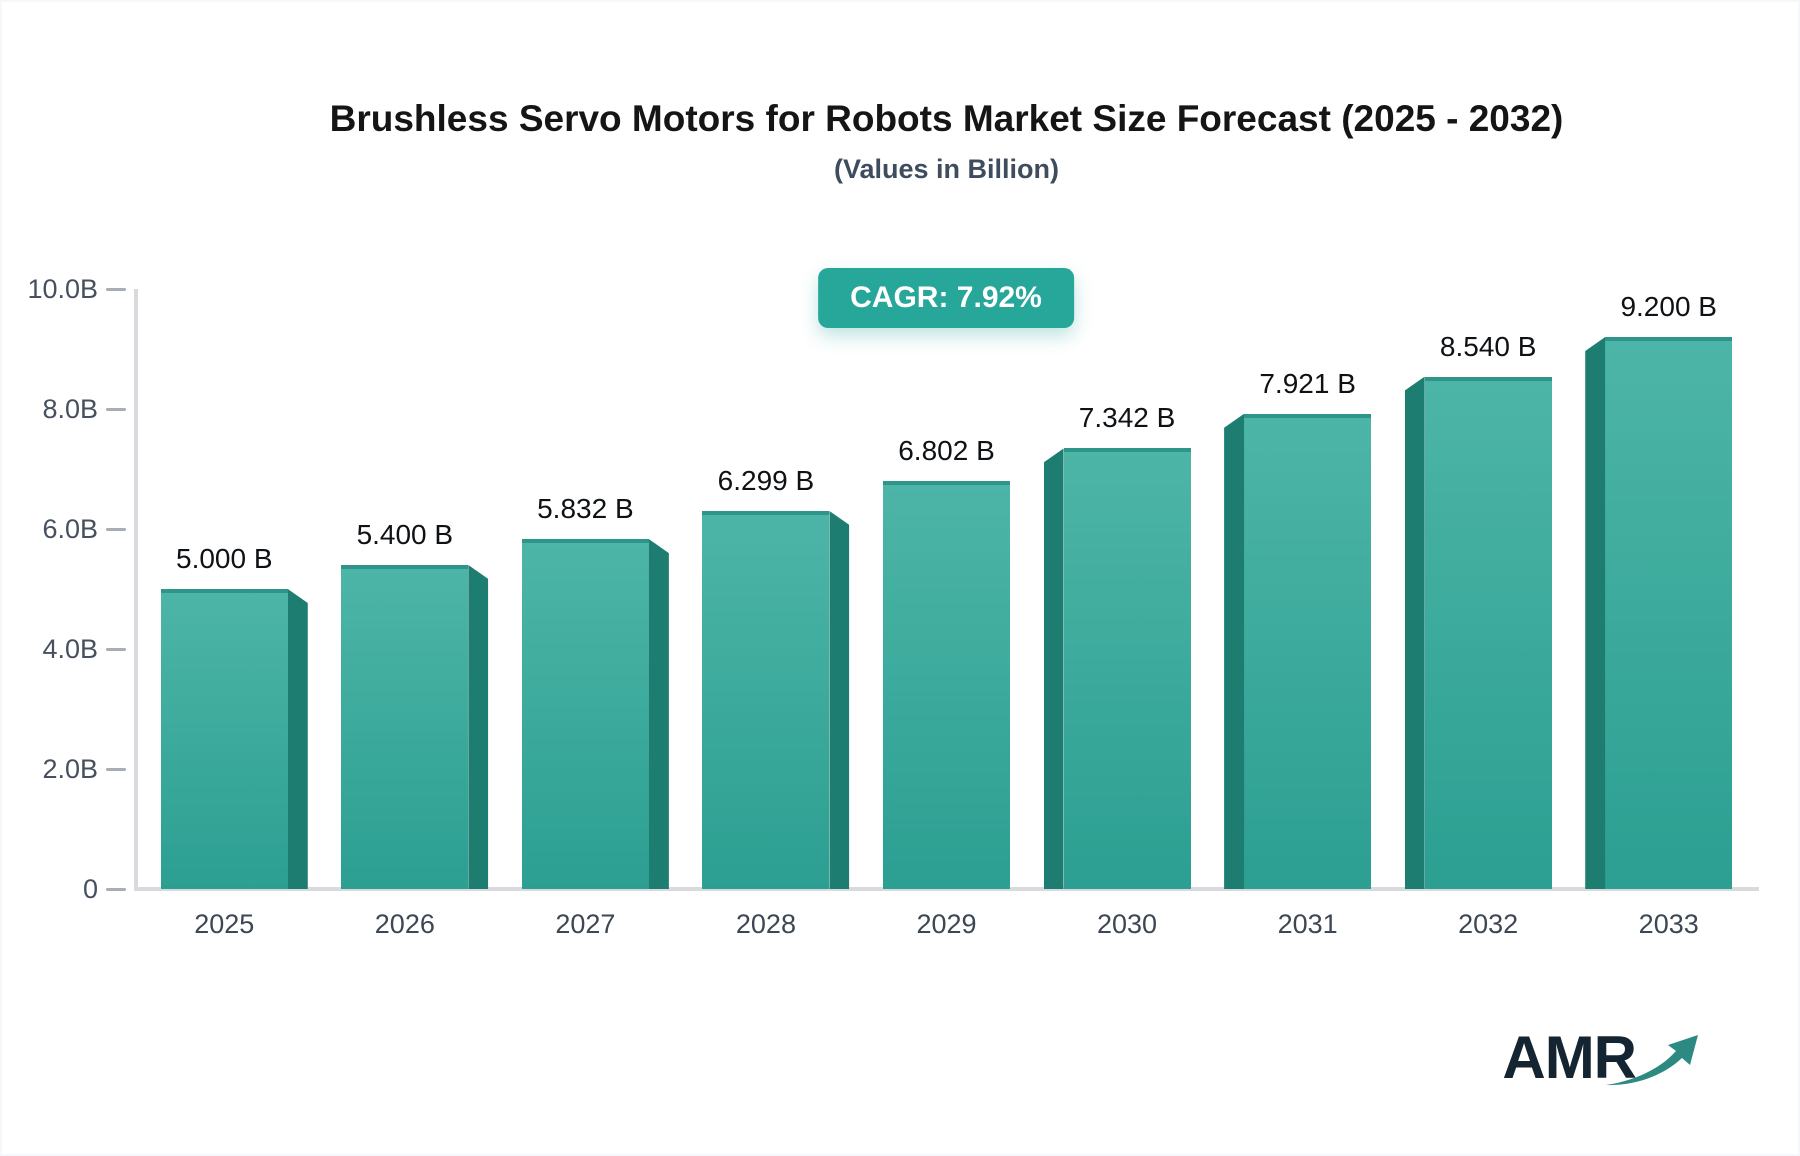 The width and height of the screenshot is (1800, 1156). Describe the element at coordinates (946, 924) in the screenshot. I see `x-axis-category-label: 2029` at that location.